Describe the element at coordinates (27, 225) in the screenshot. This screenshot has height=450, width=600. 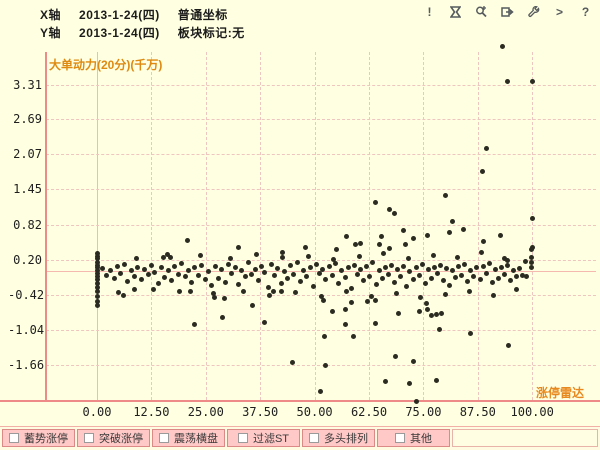
I see `y-tick-label: 0.82` at that location.